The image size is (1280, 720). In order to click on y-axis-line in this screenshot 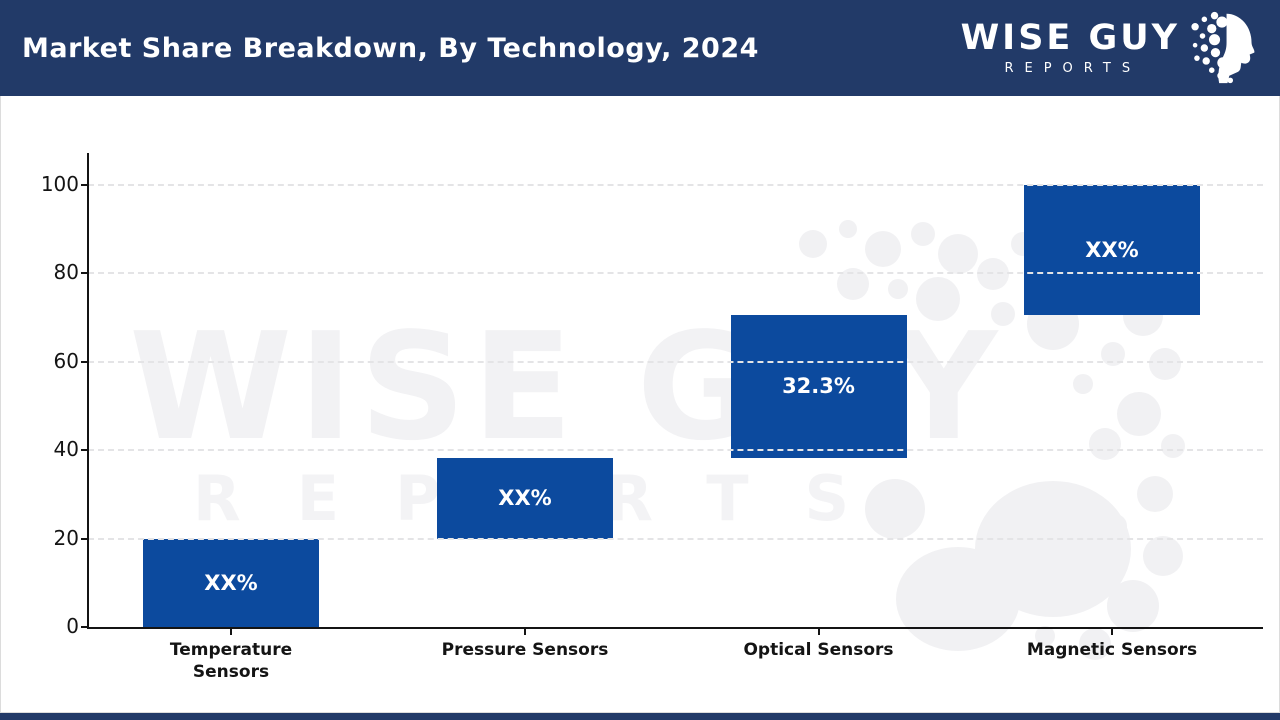, I will do `click(88, 391)`.